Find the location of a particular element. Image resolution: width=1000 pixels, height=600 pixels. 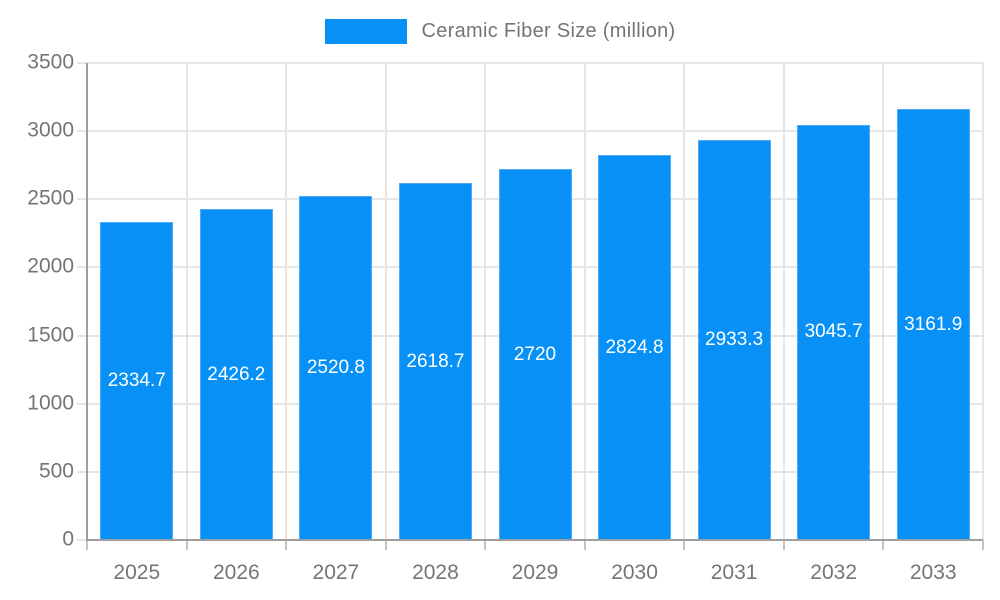

x-axis-tick-label: 2029 is located at coordinates (535, 572).